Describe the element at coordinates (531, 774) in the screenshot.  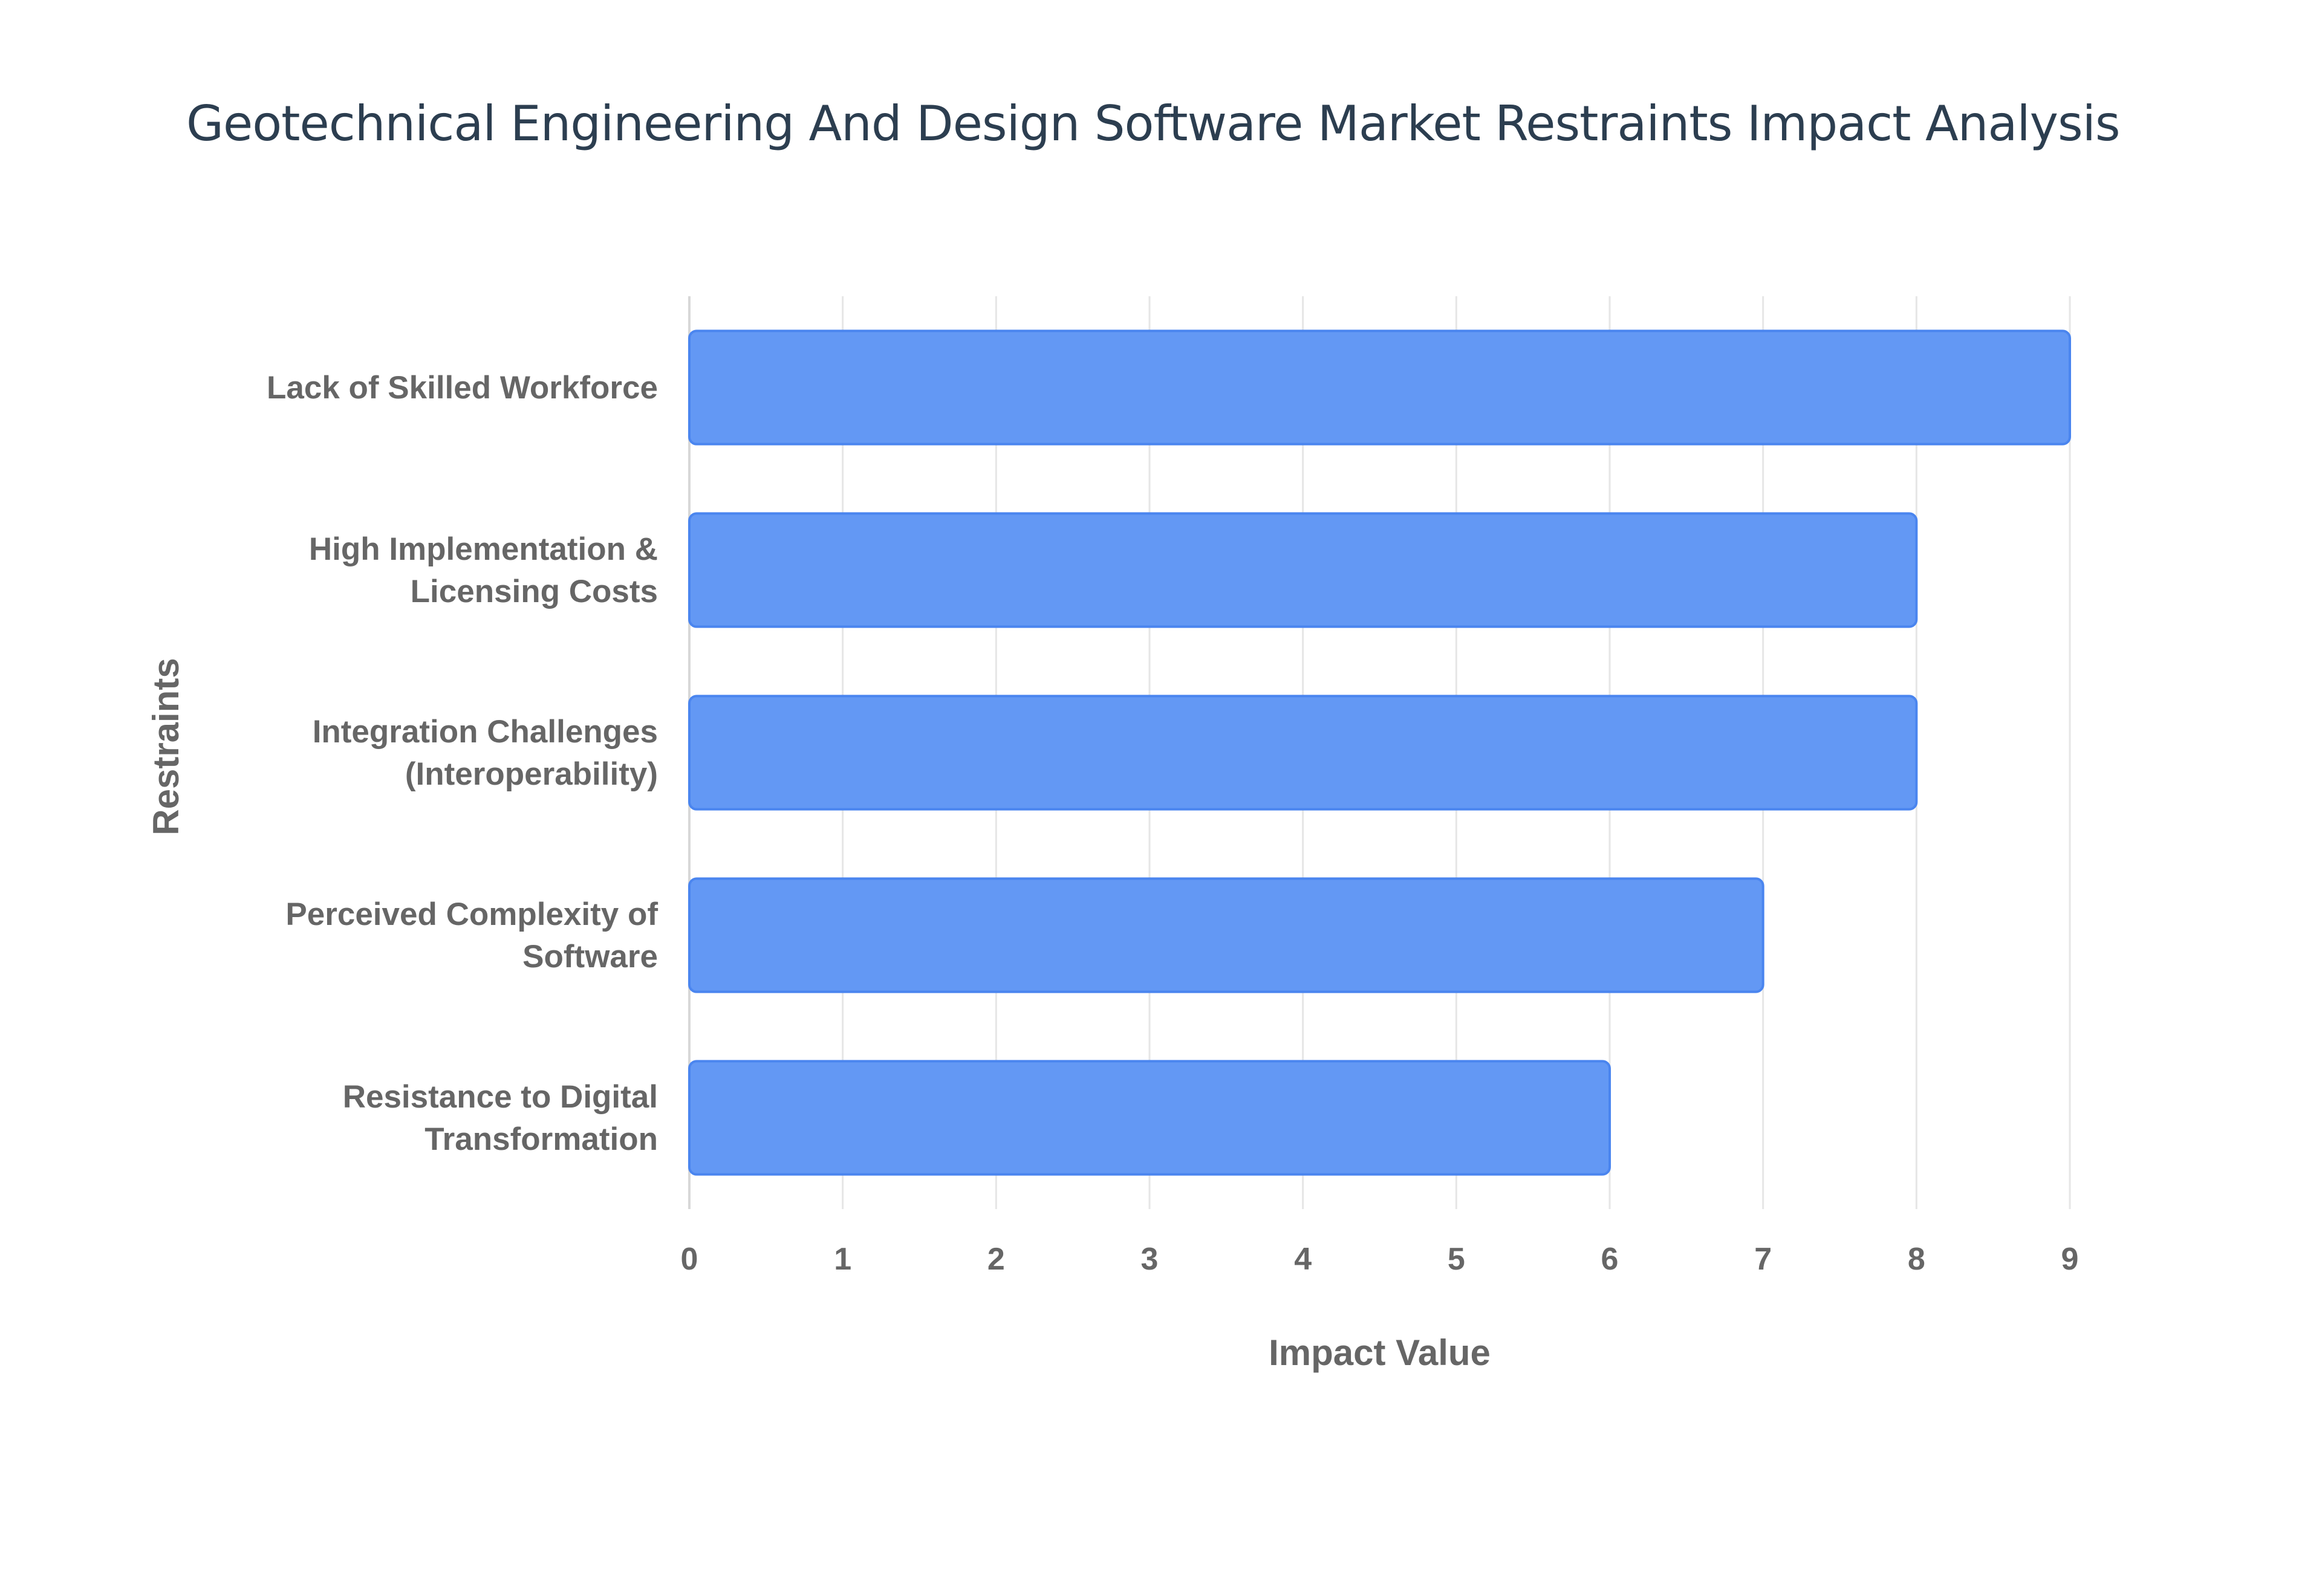
I see `y-category-label: (Interoperability)` at that location.